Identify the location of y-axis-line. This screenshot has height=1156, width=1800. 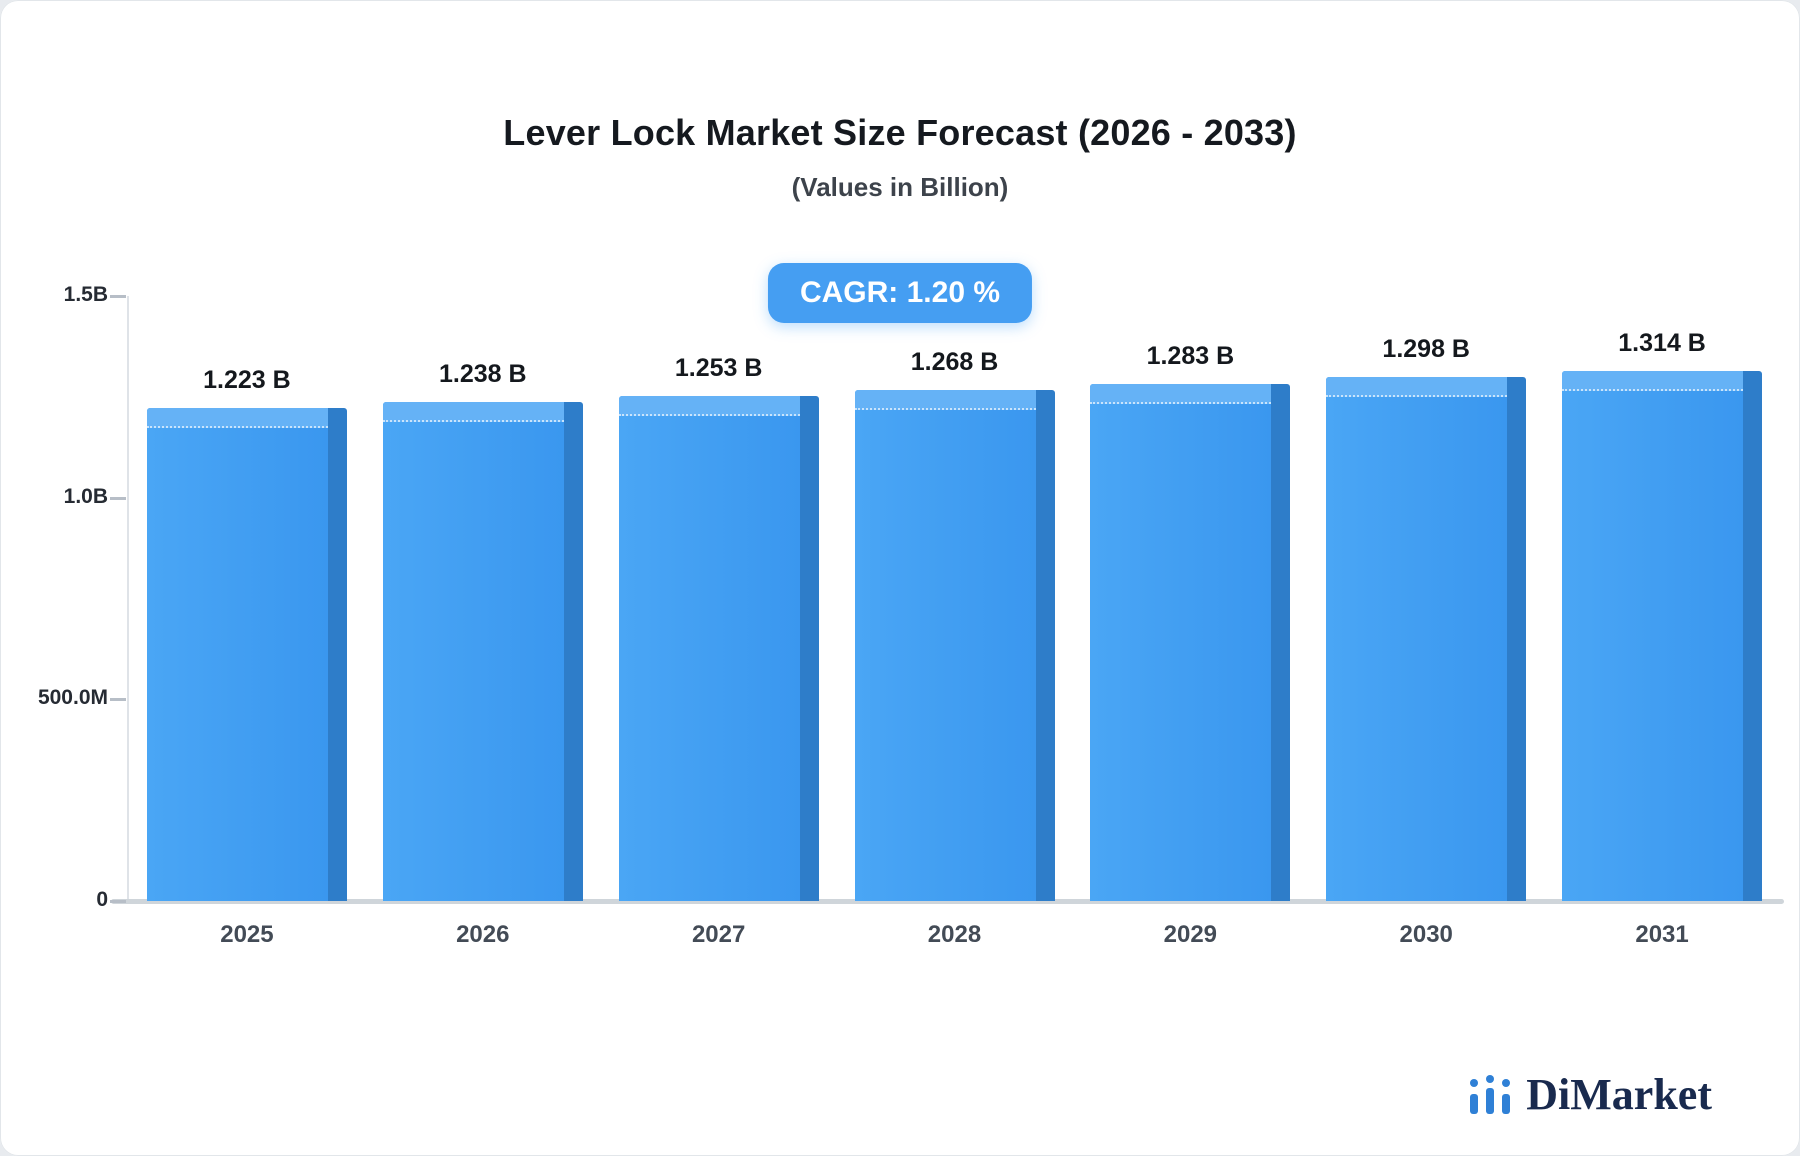
(128, 598).